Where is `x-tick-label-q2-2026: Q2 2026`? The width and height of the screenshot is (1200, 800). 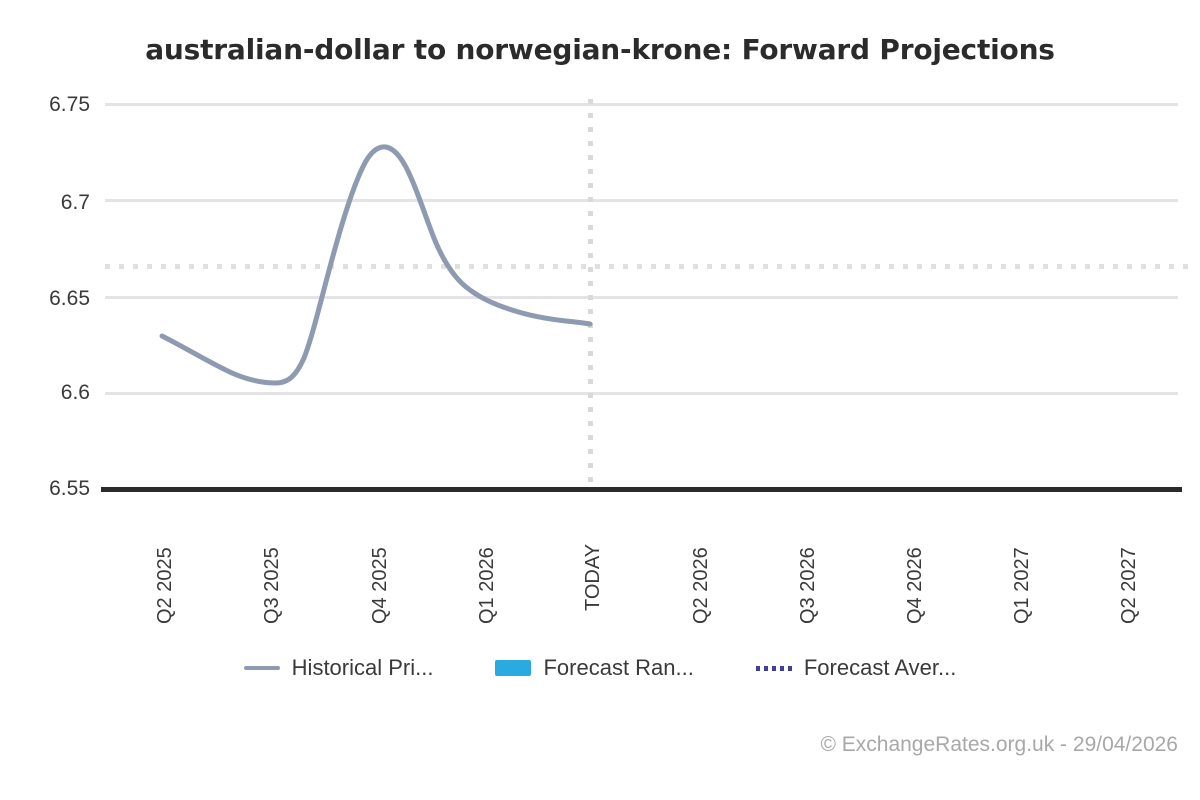
x-tick-label-q2-2026: Q2 2026 is located at coordinates (701, 585).